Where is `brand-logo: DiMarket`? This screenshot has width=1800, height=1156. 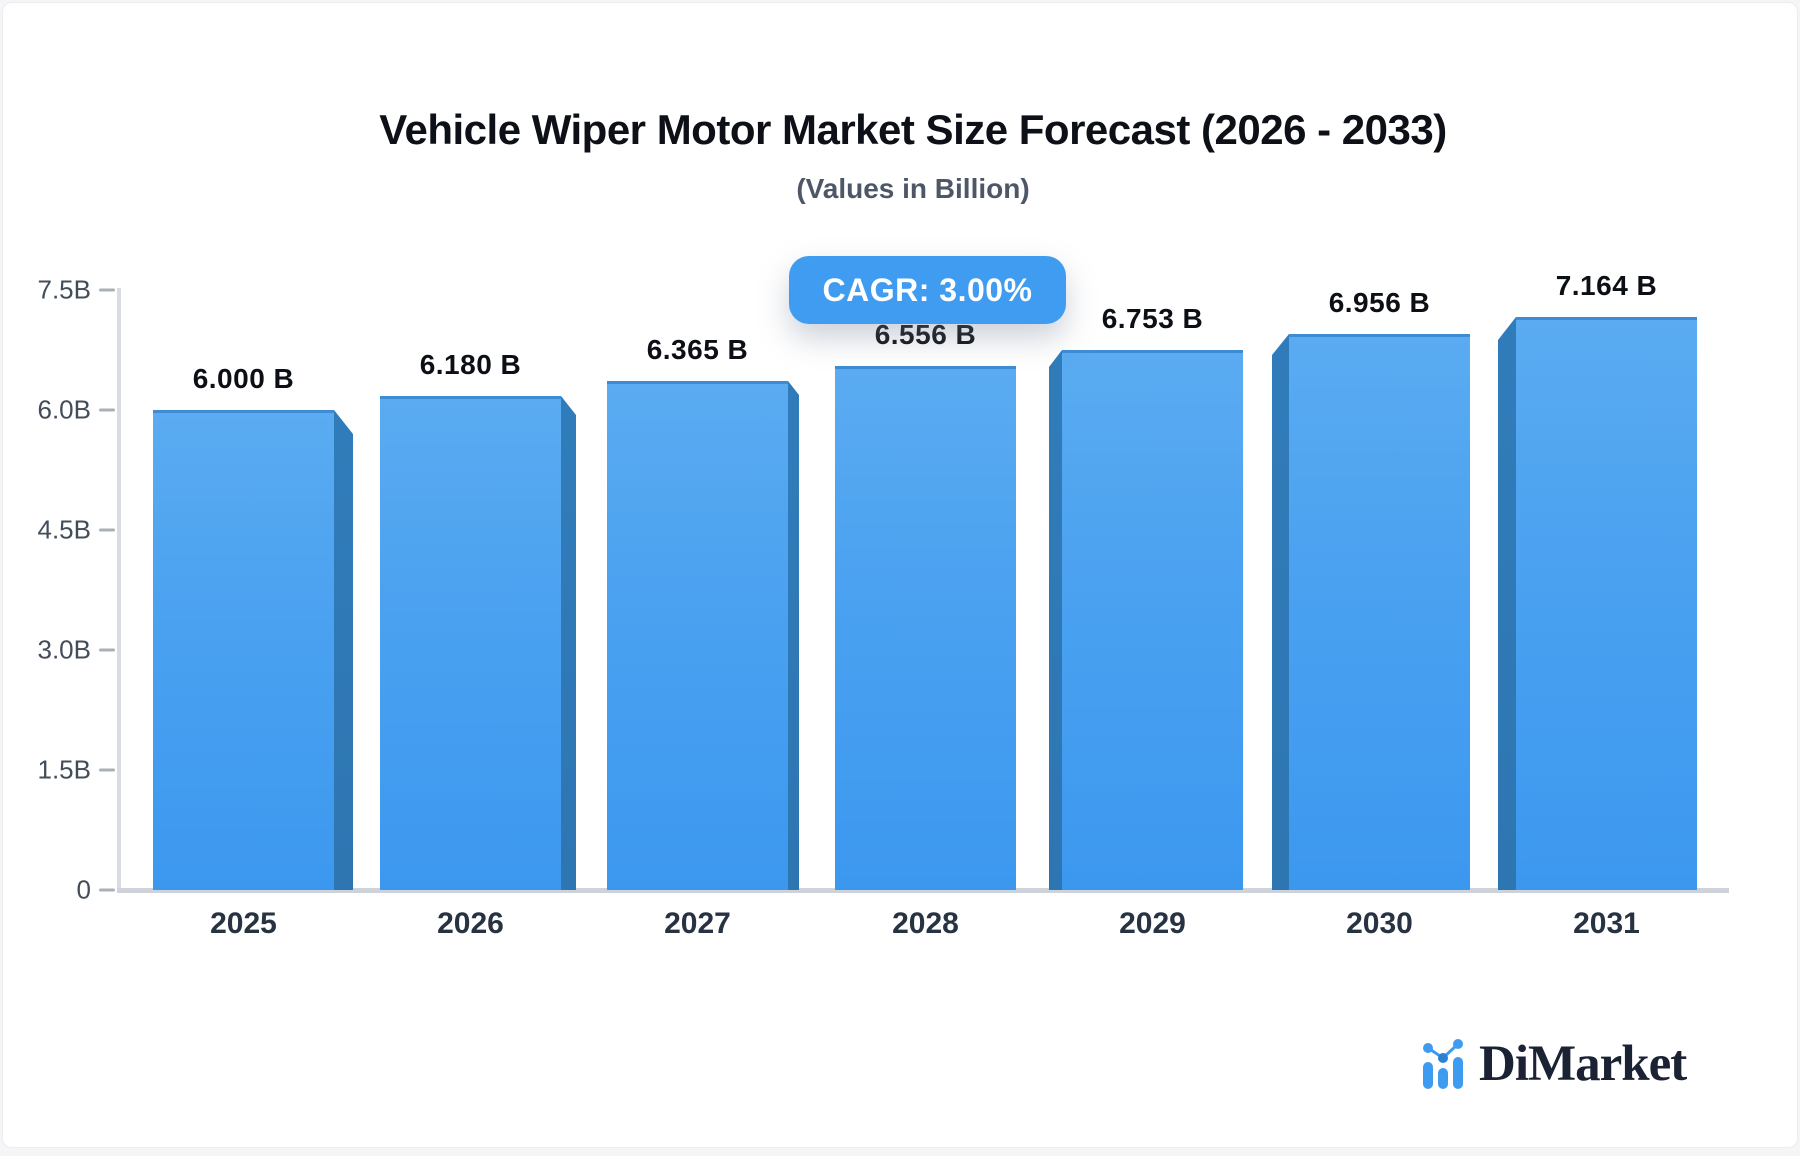 brand-logo: DiMarket is located at coordinates (1554, 1064).